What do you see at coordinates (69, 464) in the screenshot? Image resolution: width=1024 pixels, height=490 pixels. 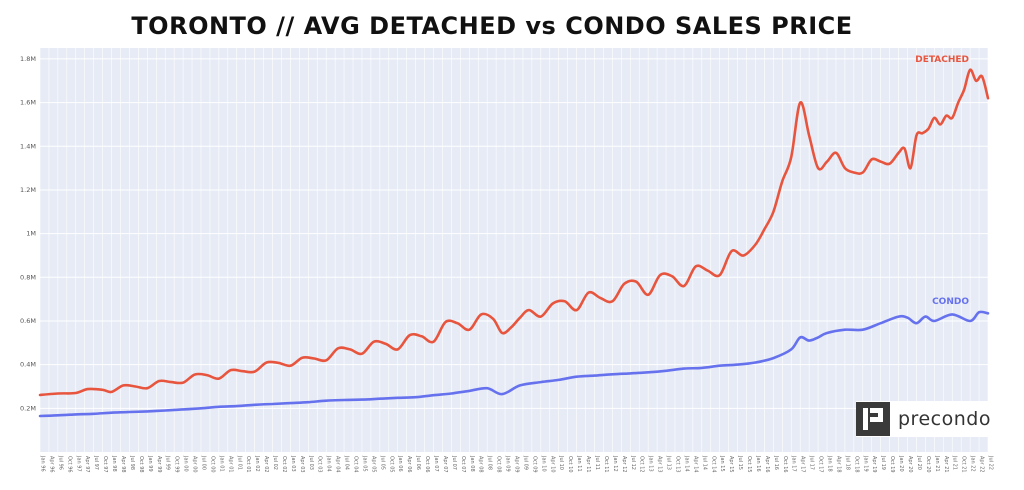 I see `x-tick-label: Oct 96` at bounding box center [69, 464].